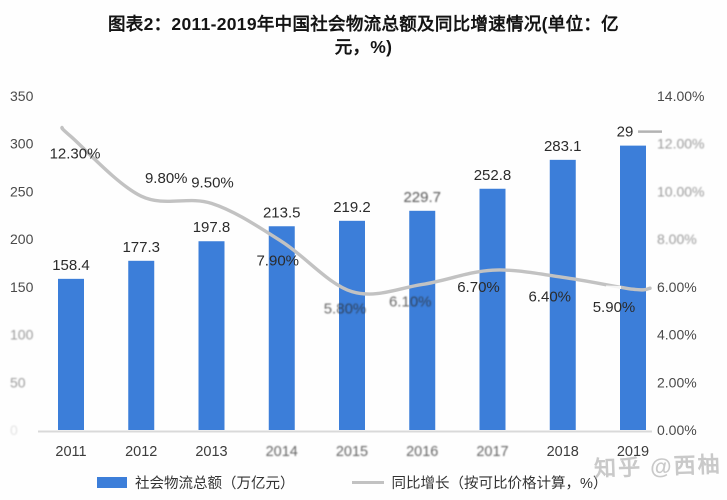  What do you see at coordinates (614, 307) in the screenshot?
I see `growth-value-label: 5.90%` at bounding box center [614, 307].